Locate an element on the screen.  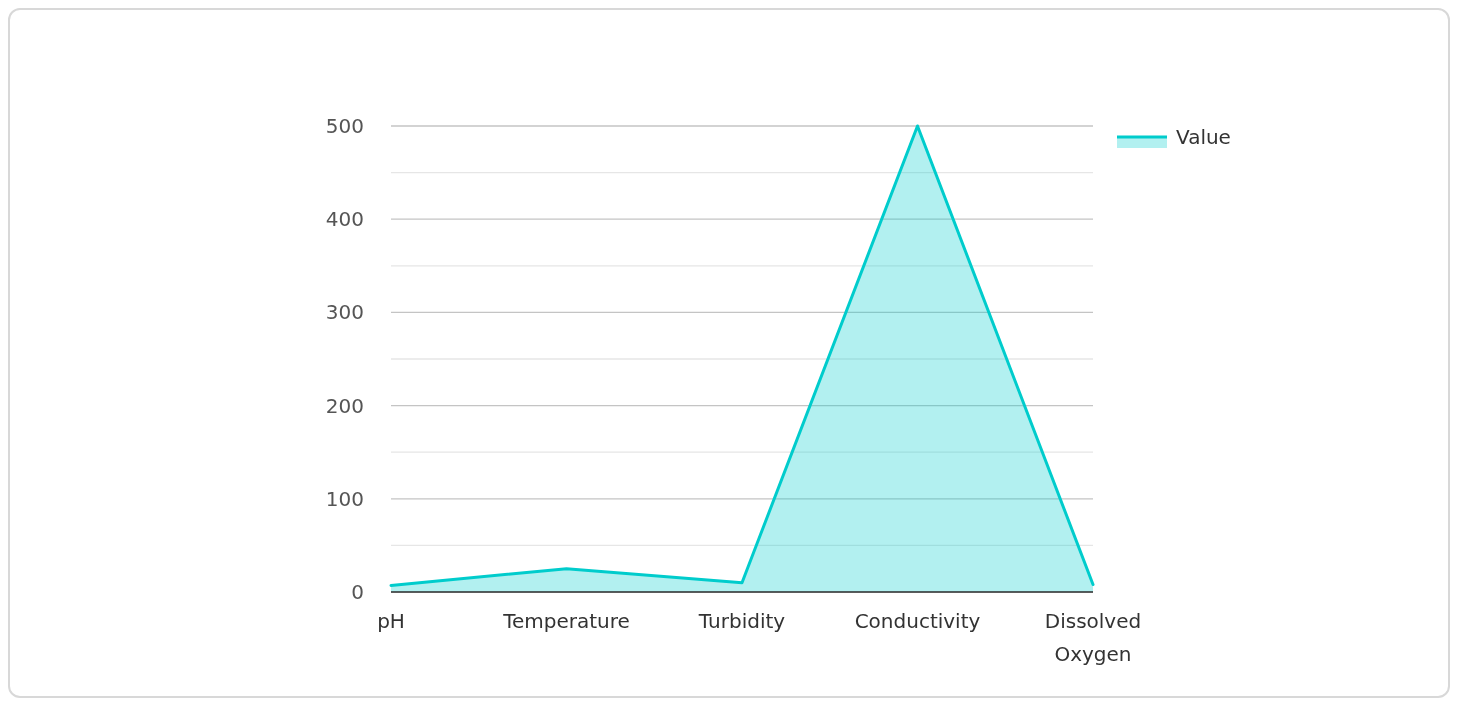
y-tick-label: 400 is located at coordinates (344, 219).